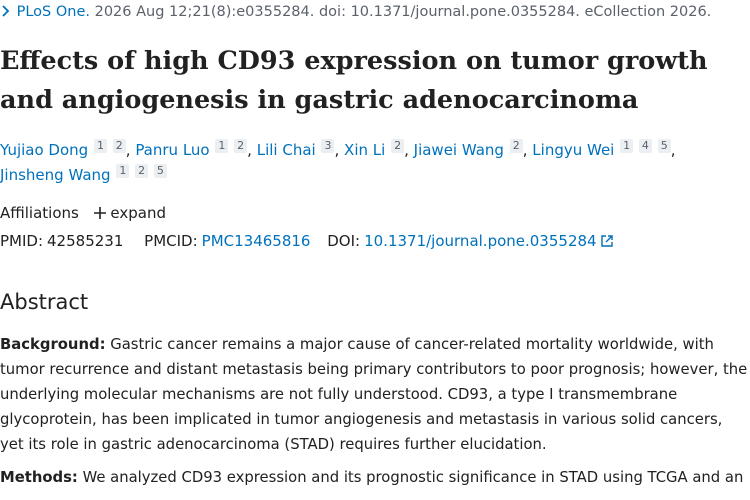 This screenshot has width=750, height=500. What do you see at coordinates (6, 11) in the screenshot?
I see `chevron-icon` at bounding box center [6, 11].